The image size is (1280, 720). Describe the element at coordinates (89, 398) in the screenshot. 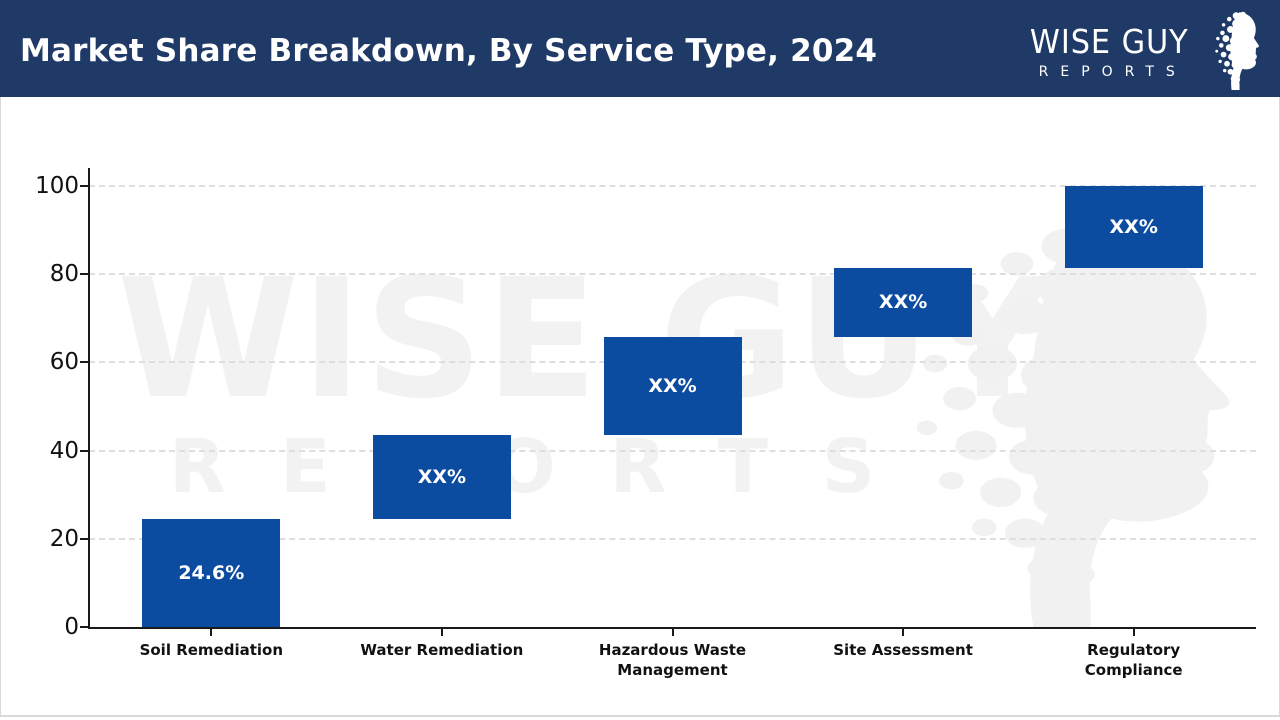

I see `y-axis-line` at that location.